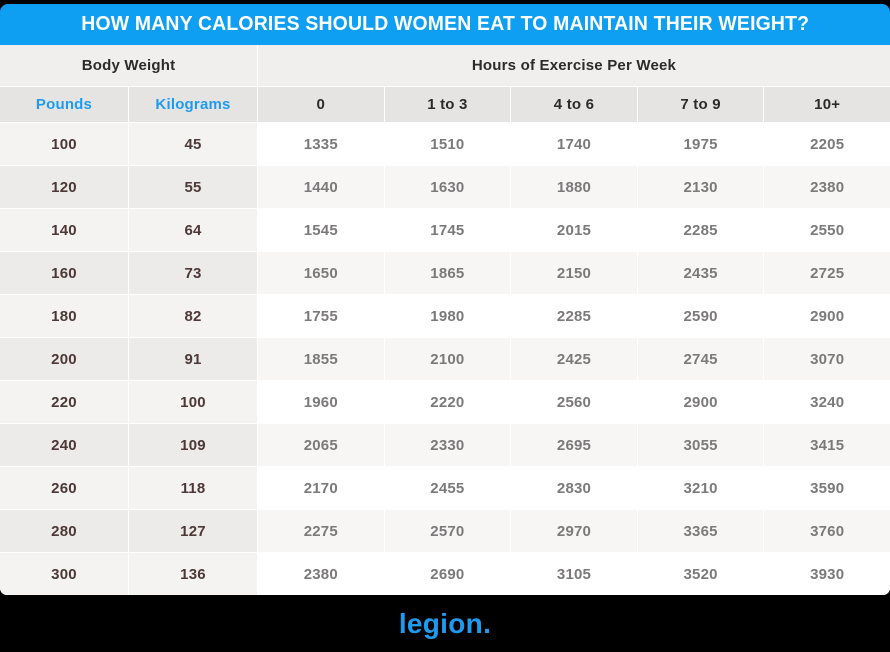 The image size is (890, 652). What do you see at coordinates (700, 359) in the screenshot?
I see `calorie-cell: 2745` at bounding box center [700, 359].